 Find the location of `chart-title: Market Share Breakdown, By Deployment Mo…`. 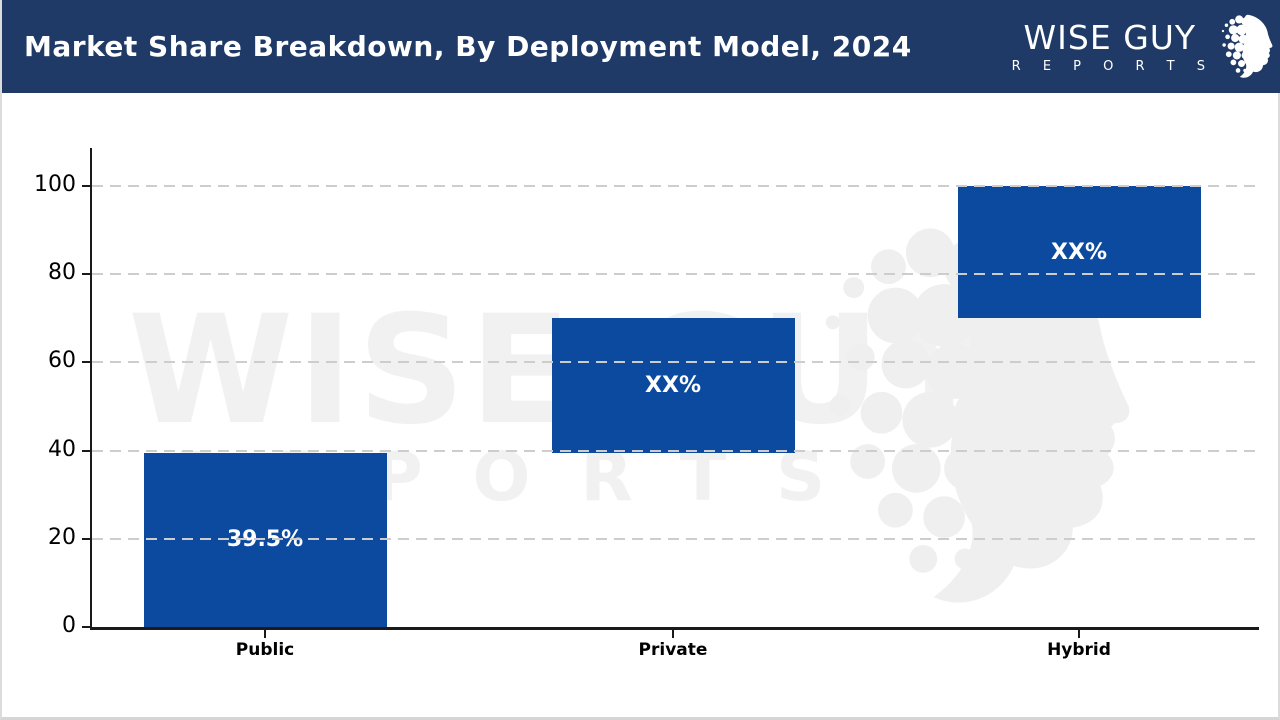

chart-title: Market Share Breakdown, By Deployment Mo… is located at coordinates (468, 46).